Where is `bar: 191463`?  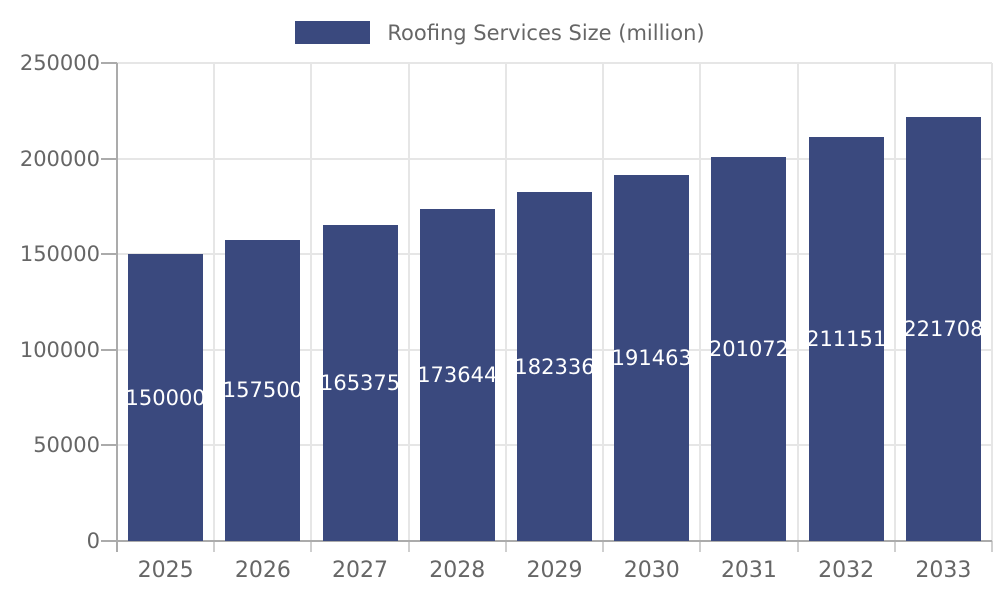
bar: 191463 is located at coordinates (652, 357).